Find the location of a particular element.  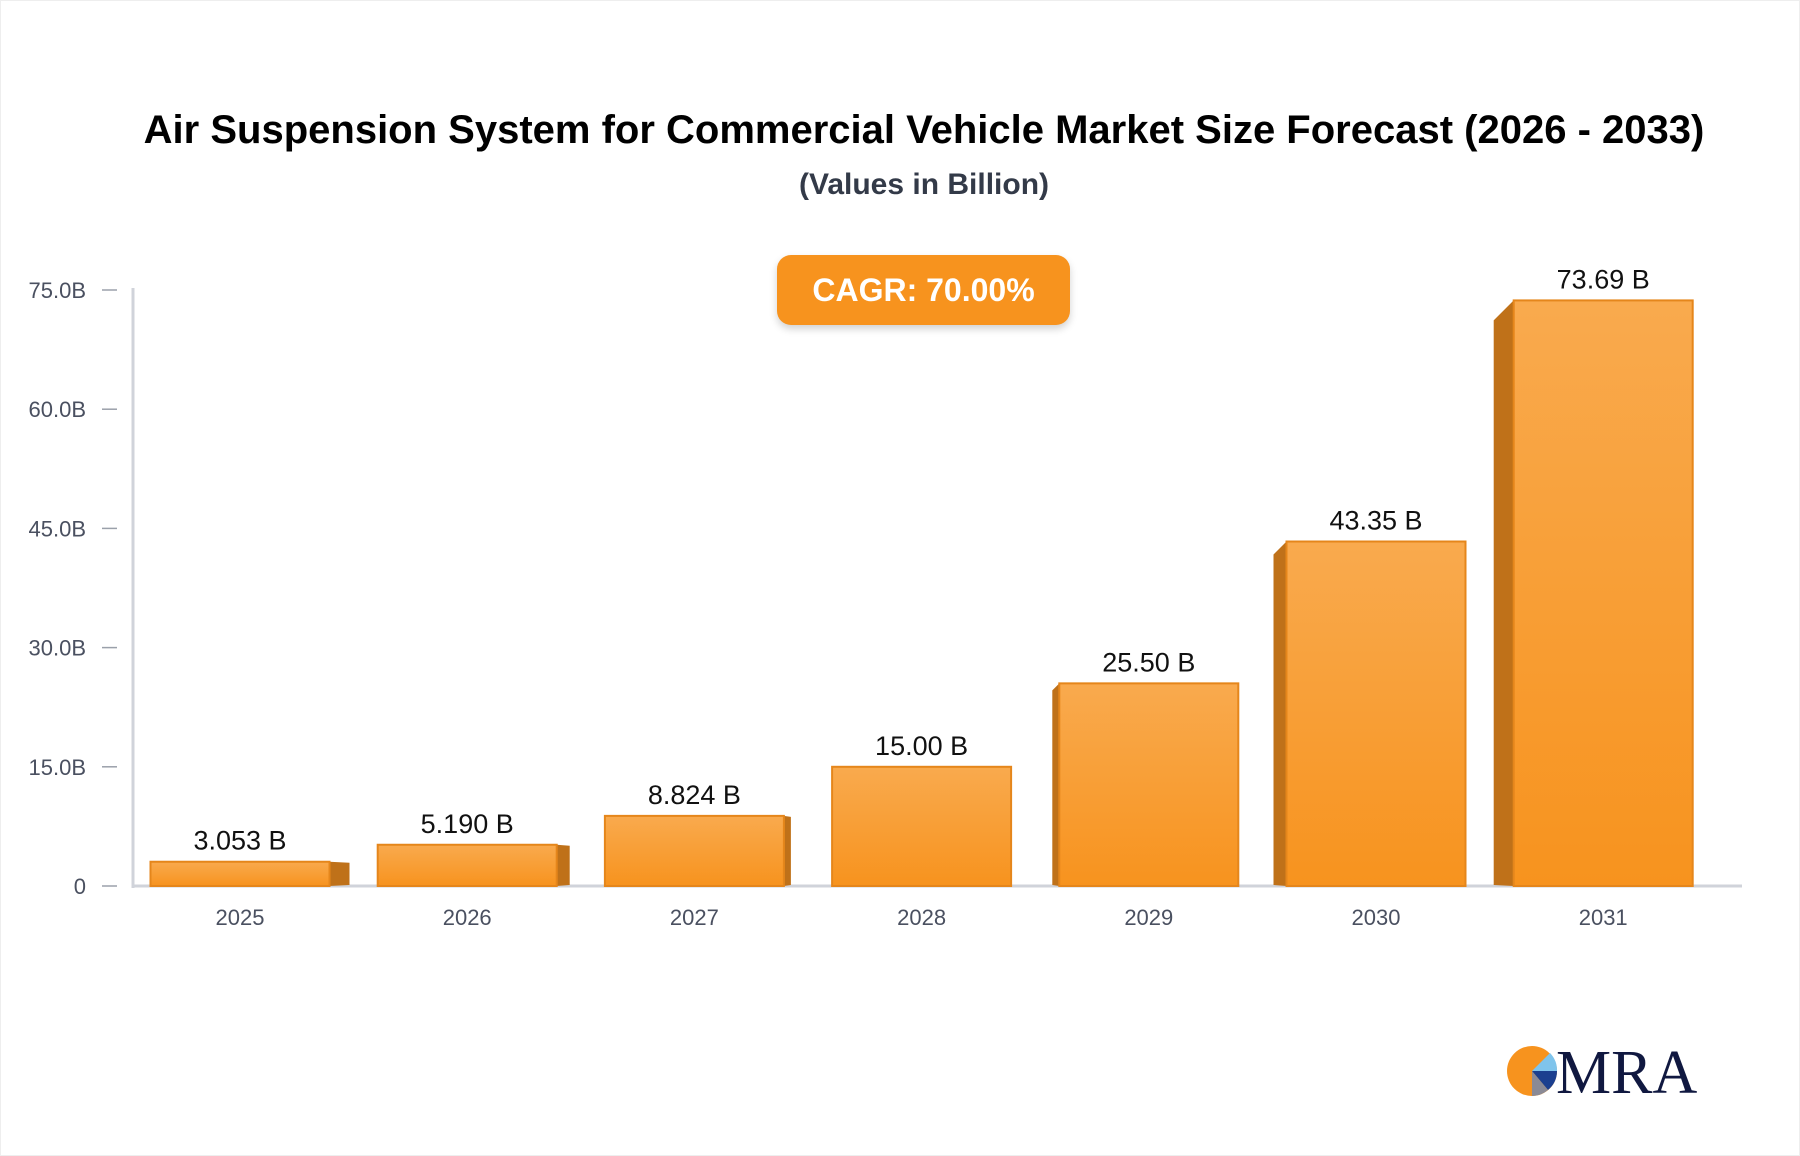

bar-2026 is located at coordinates (467, 865).